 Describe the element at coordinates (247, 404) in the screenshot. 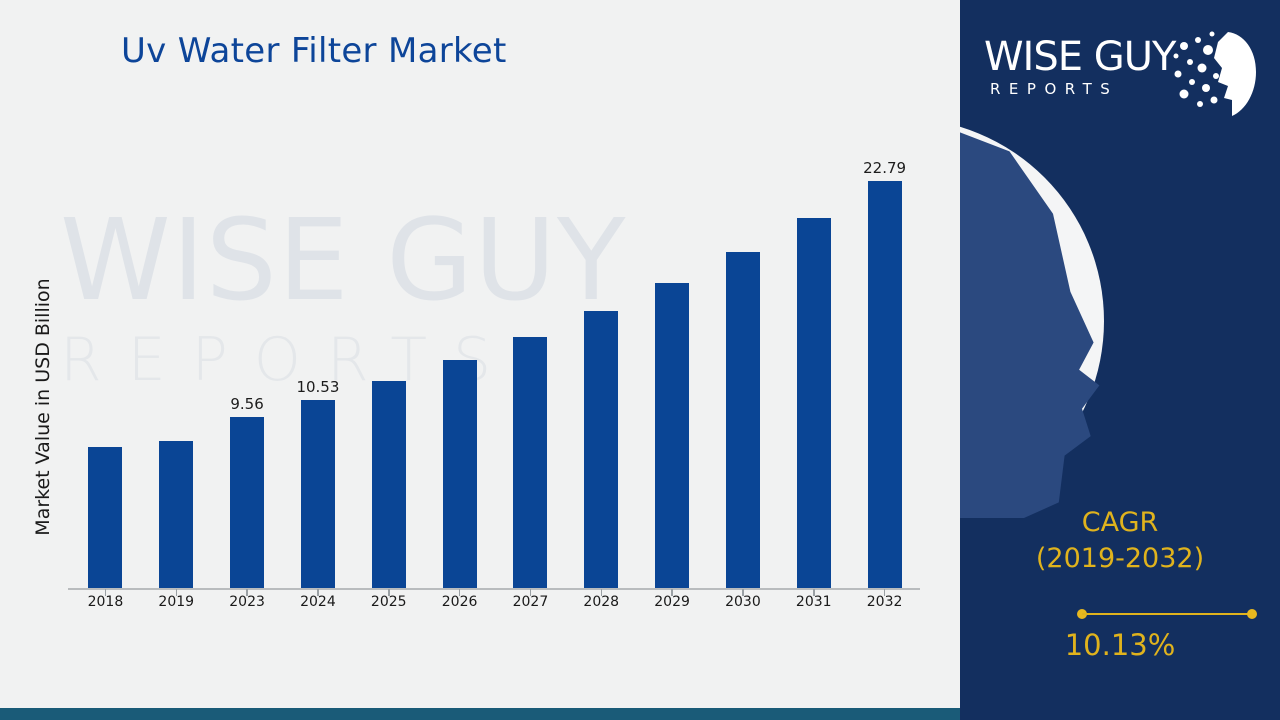

I see `bar-value-label: 9.56` at that location.